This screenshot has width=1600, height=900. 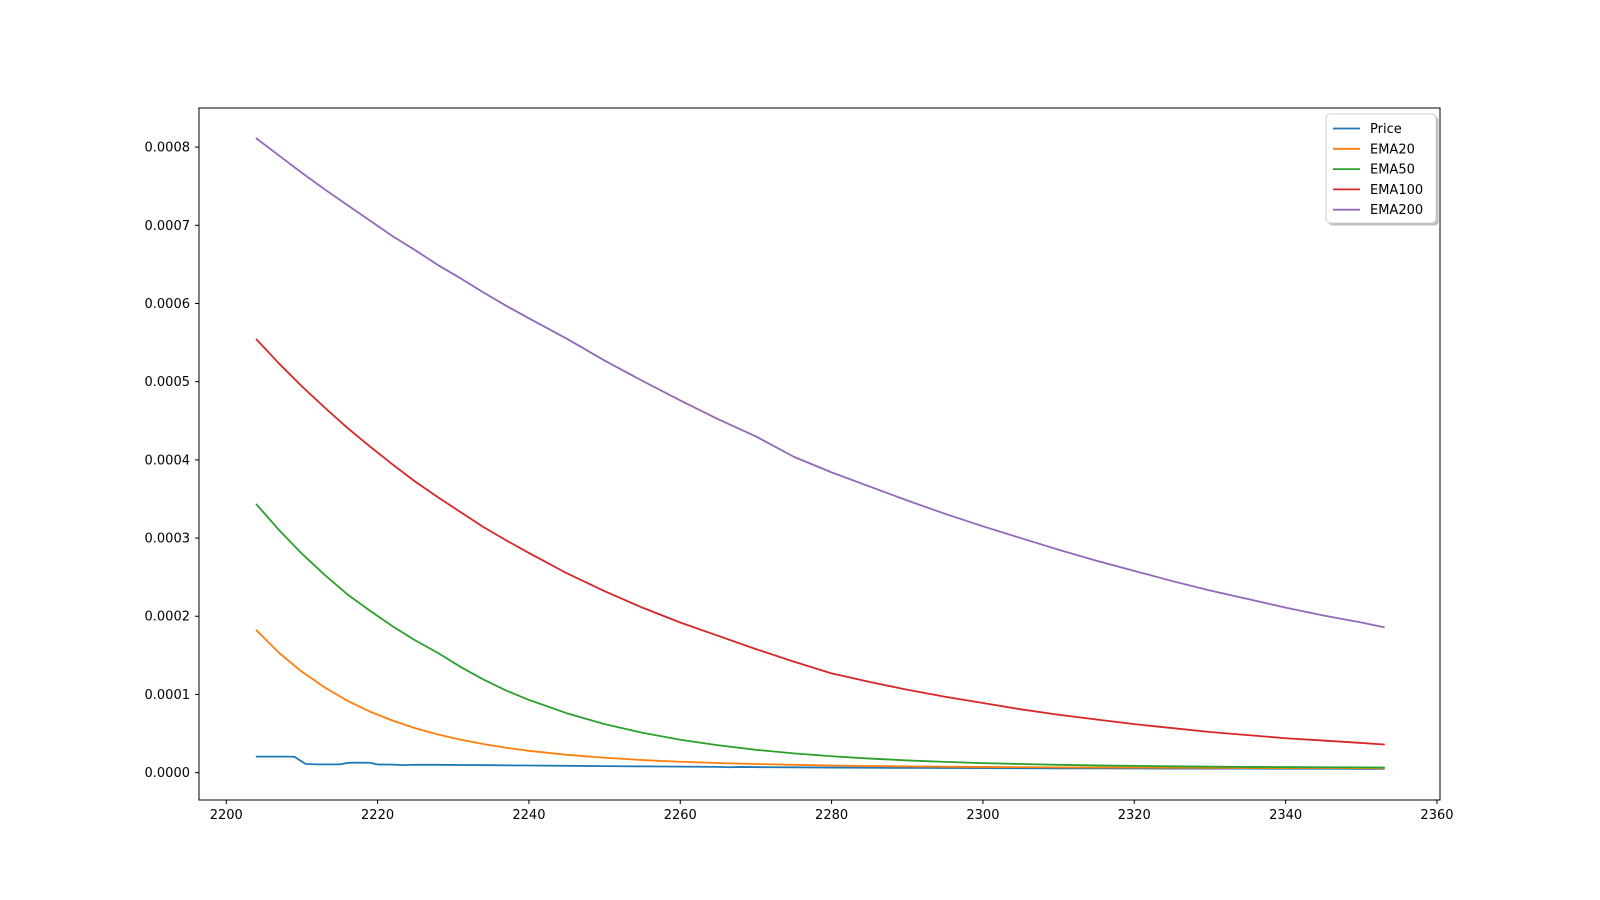 I want to click on legend-label-ema100: EMA100, so click(x=1396, y=190).